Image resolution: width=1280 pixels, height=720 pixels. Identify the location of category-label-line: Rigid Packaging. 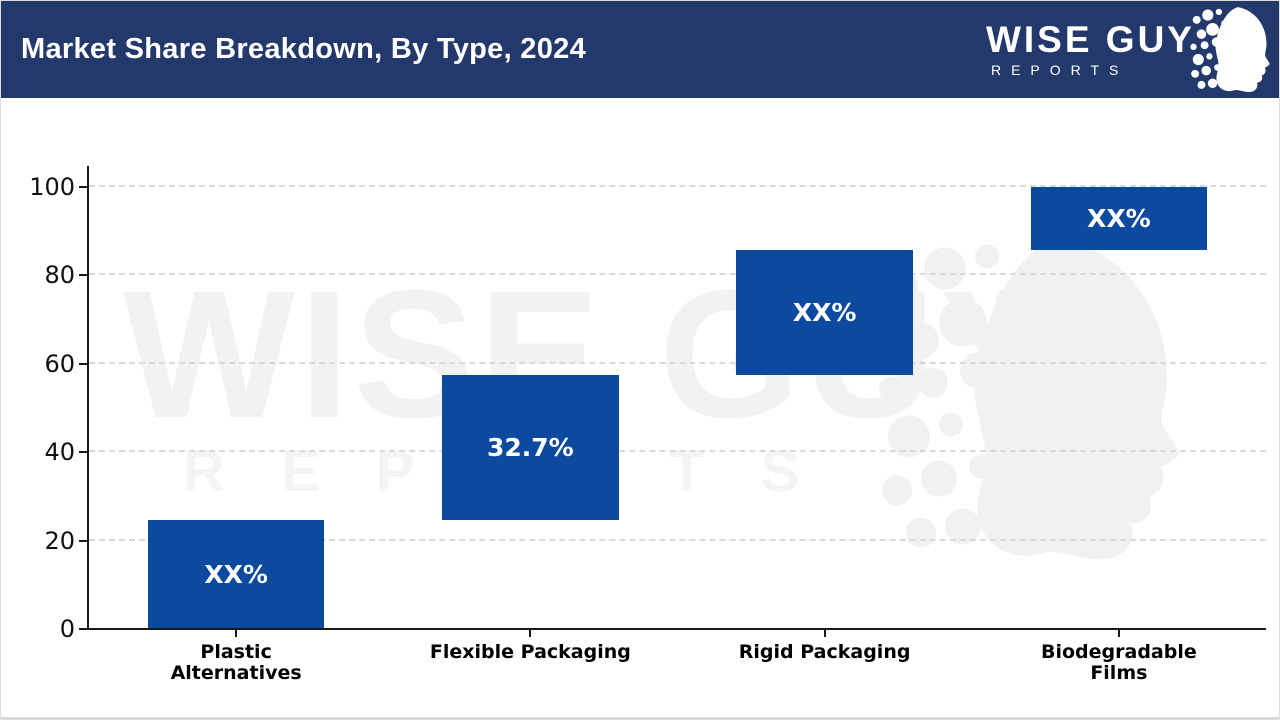
(824, 652).